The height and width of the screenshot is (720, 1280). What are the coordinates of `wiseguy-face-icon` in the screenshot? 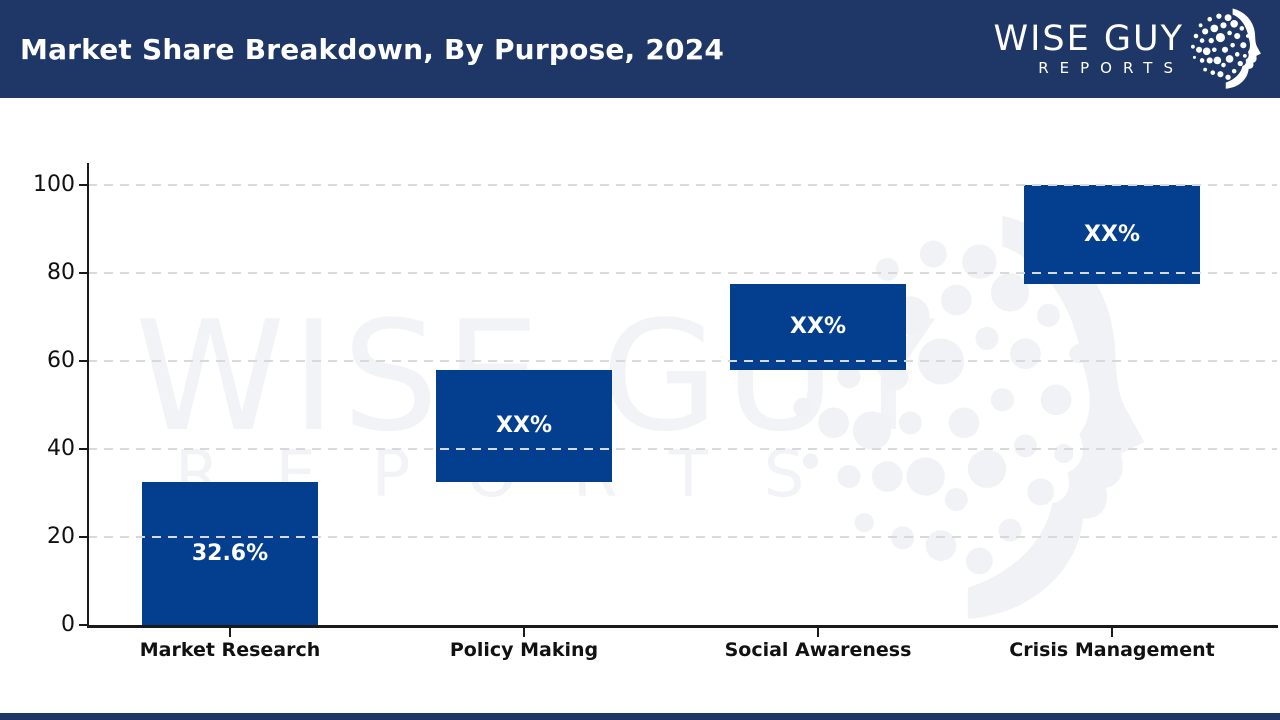 It's located at (1226, 48).